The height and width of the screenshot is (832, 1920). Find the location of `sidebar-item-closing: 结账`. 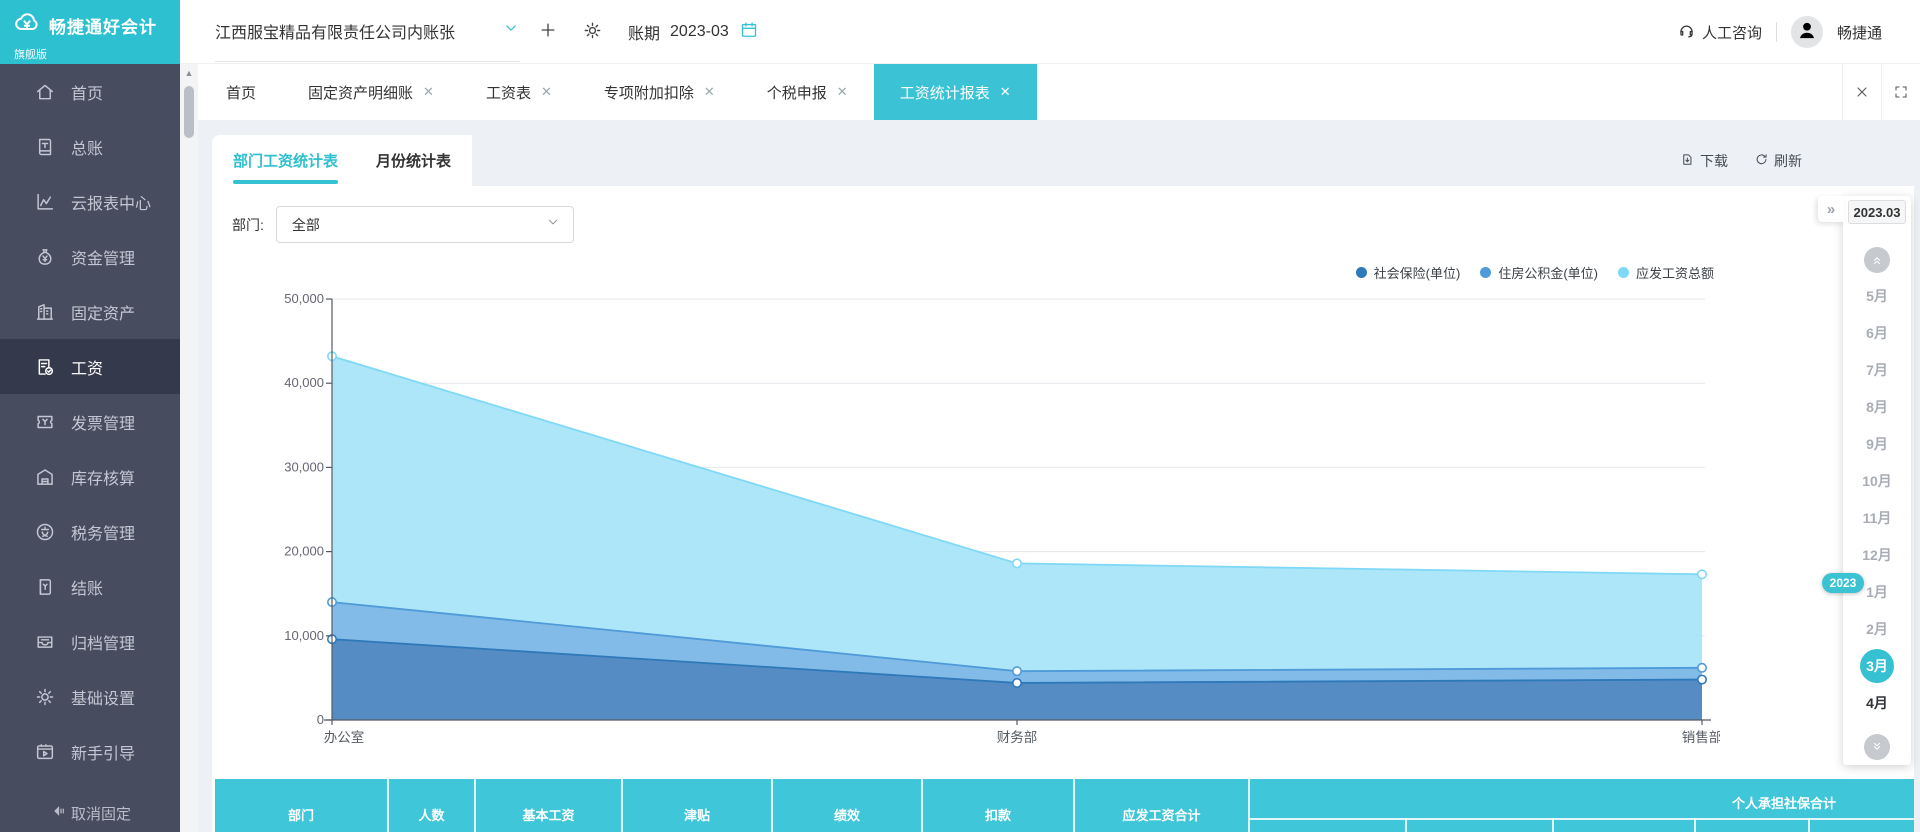

sidebar-item-closing: 结账 is located at coordinates (90, 586).